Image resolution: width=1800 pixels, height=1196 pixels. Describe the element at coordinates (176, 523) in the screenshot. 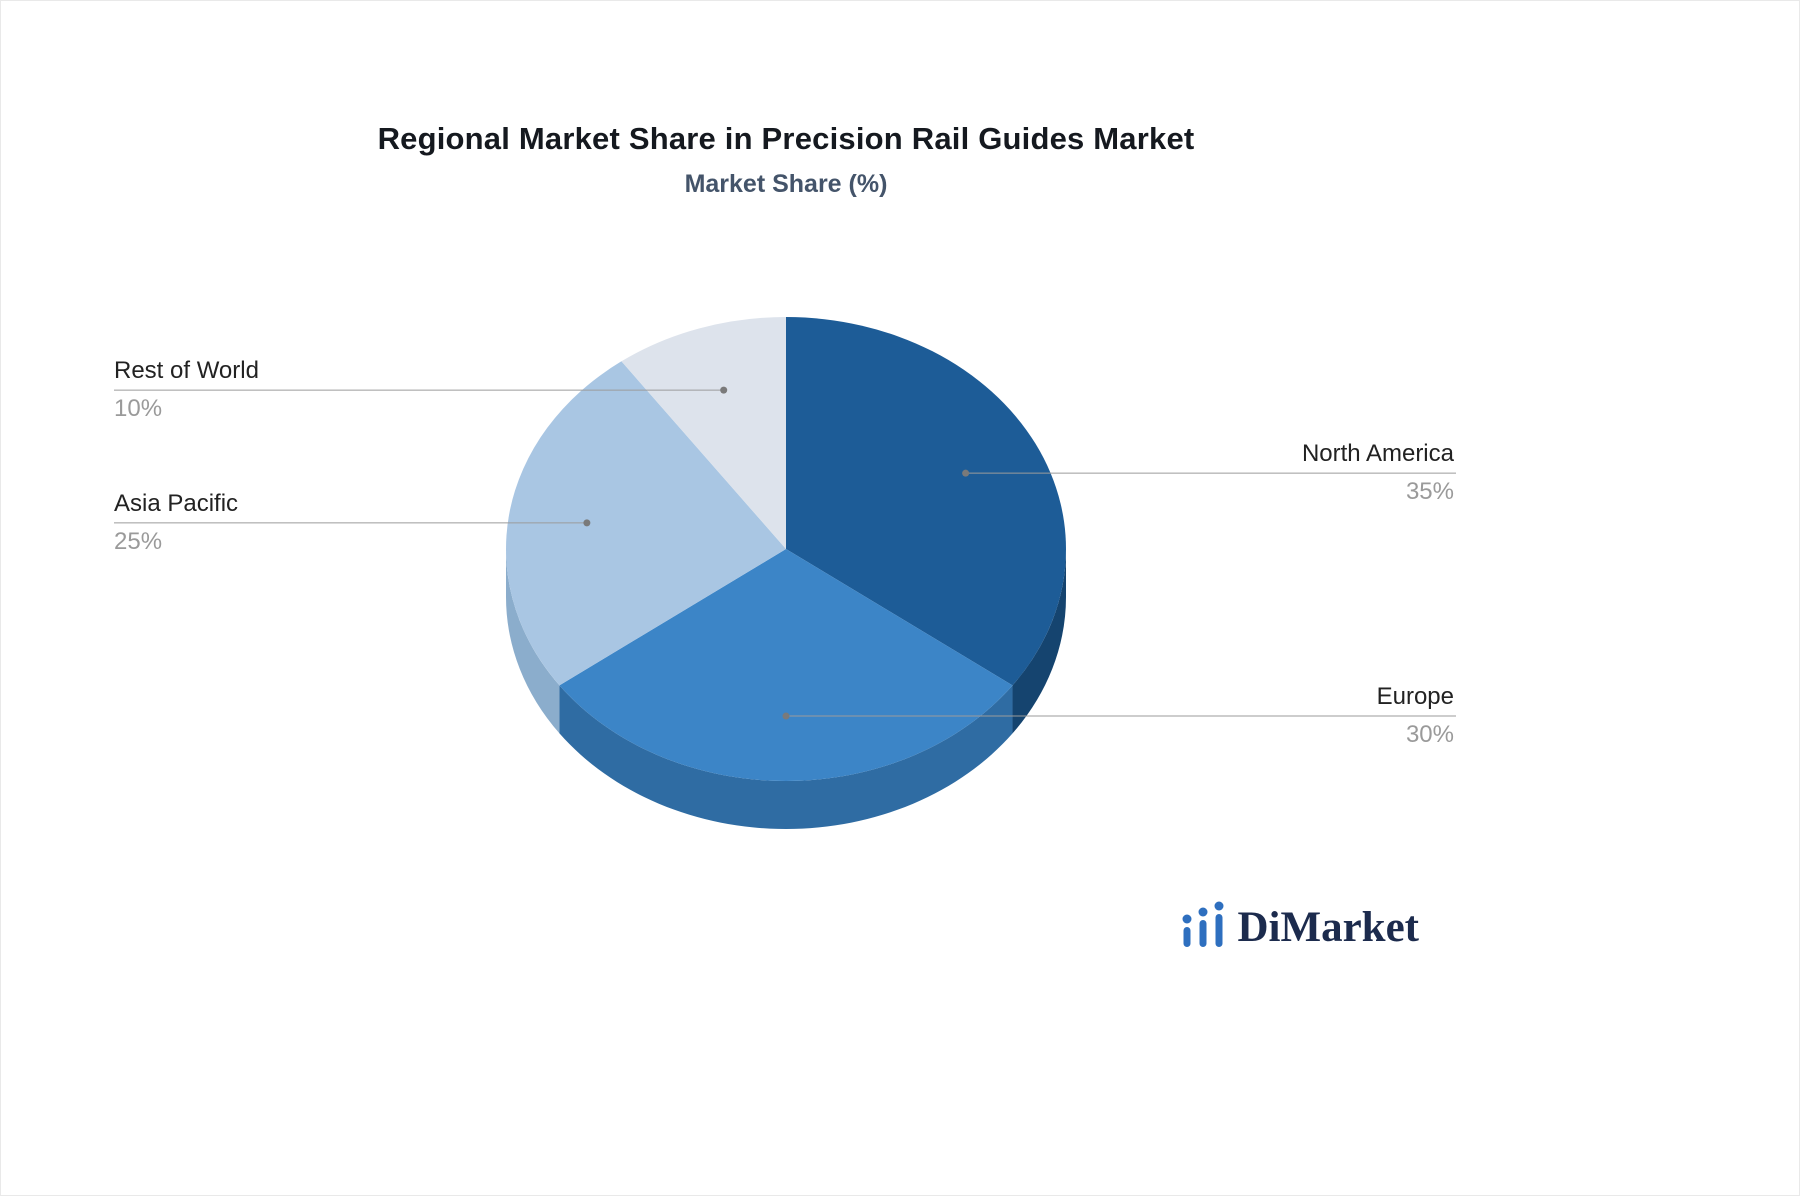

I see `slice-label-asia-pacific: Asia Pacific 25%` at that location.